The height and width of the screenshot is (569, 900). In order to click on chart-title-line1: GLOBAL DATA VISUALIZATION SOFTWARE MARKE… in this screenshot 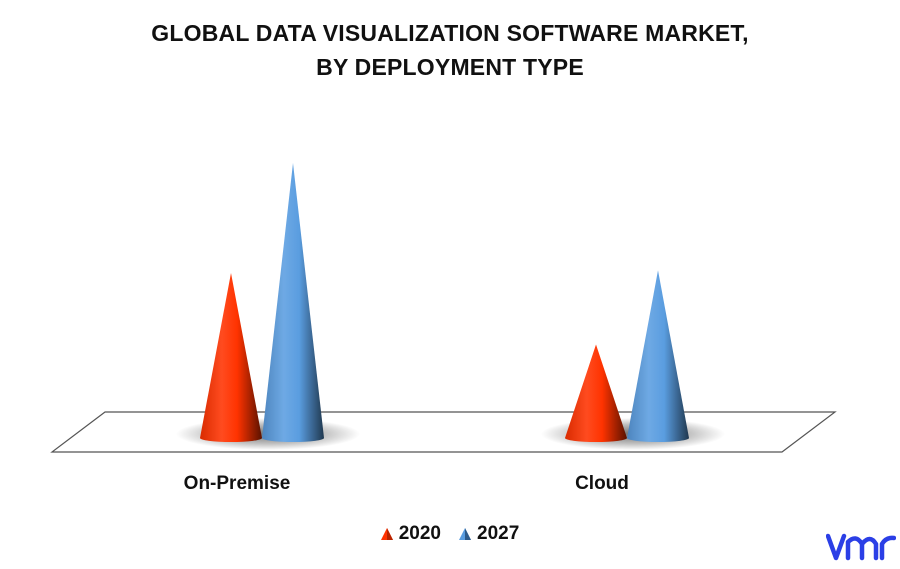, I will do `click(450, 33)`.